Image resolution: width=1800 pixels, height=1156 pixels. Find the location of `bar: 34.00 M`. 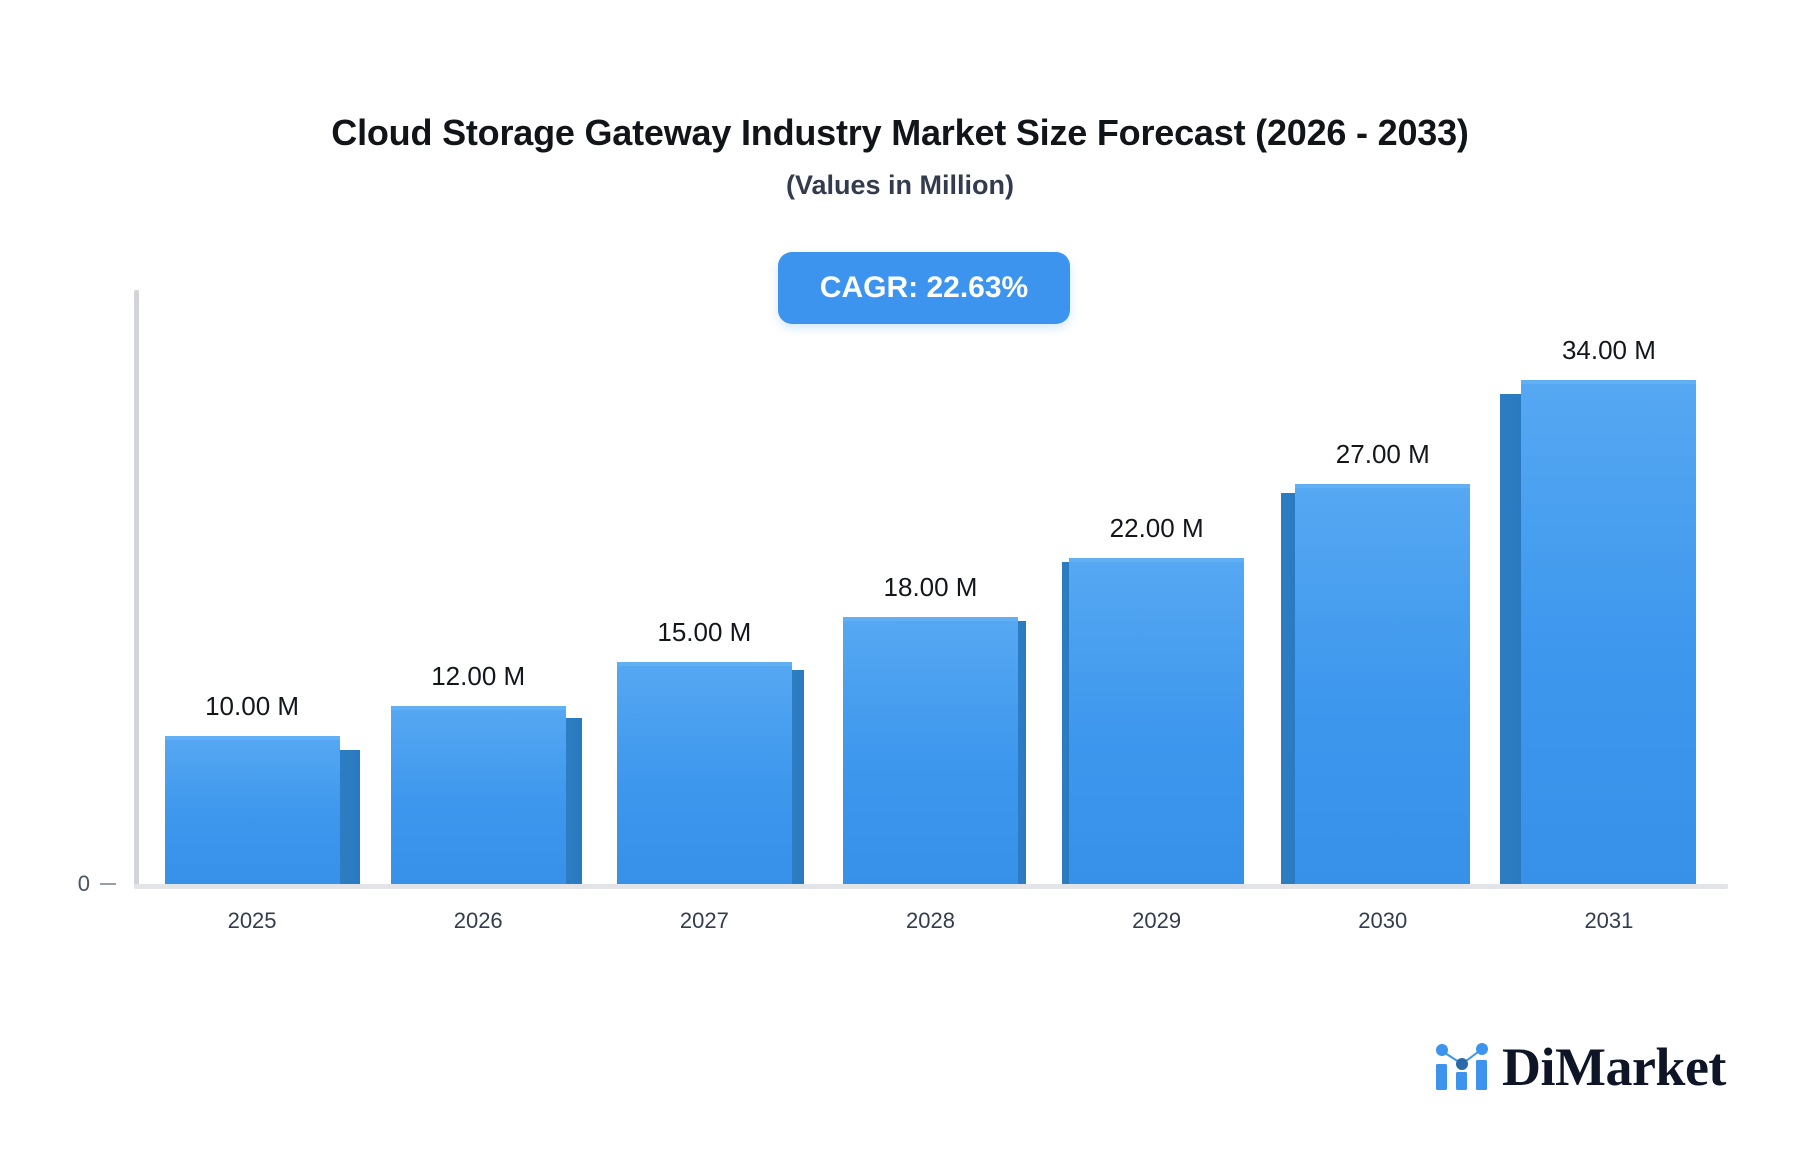

bar: 34.00 M is located at coordinates (1598, 609).